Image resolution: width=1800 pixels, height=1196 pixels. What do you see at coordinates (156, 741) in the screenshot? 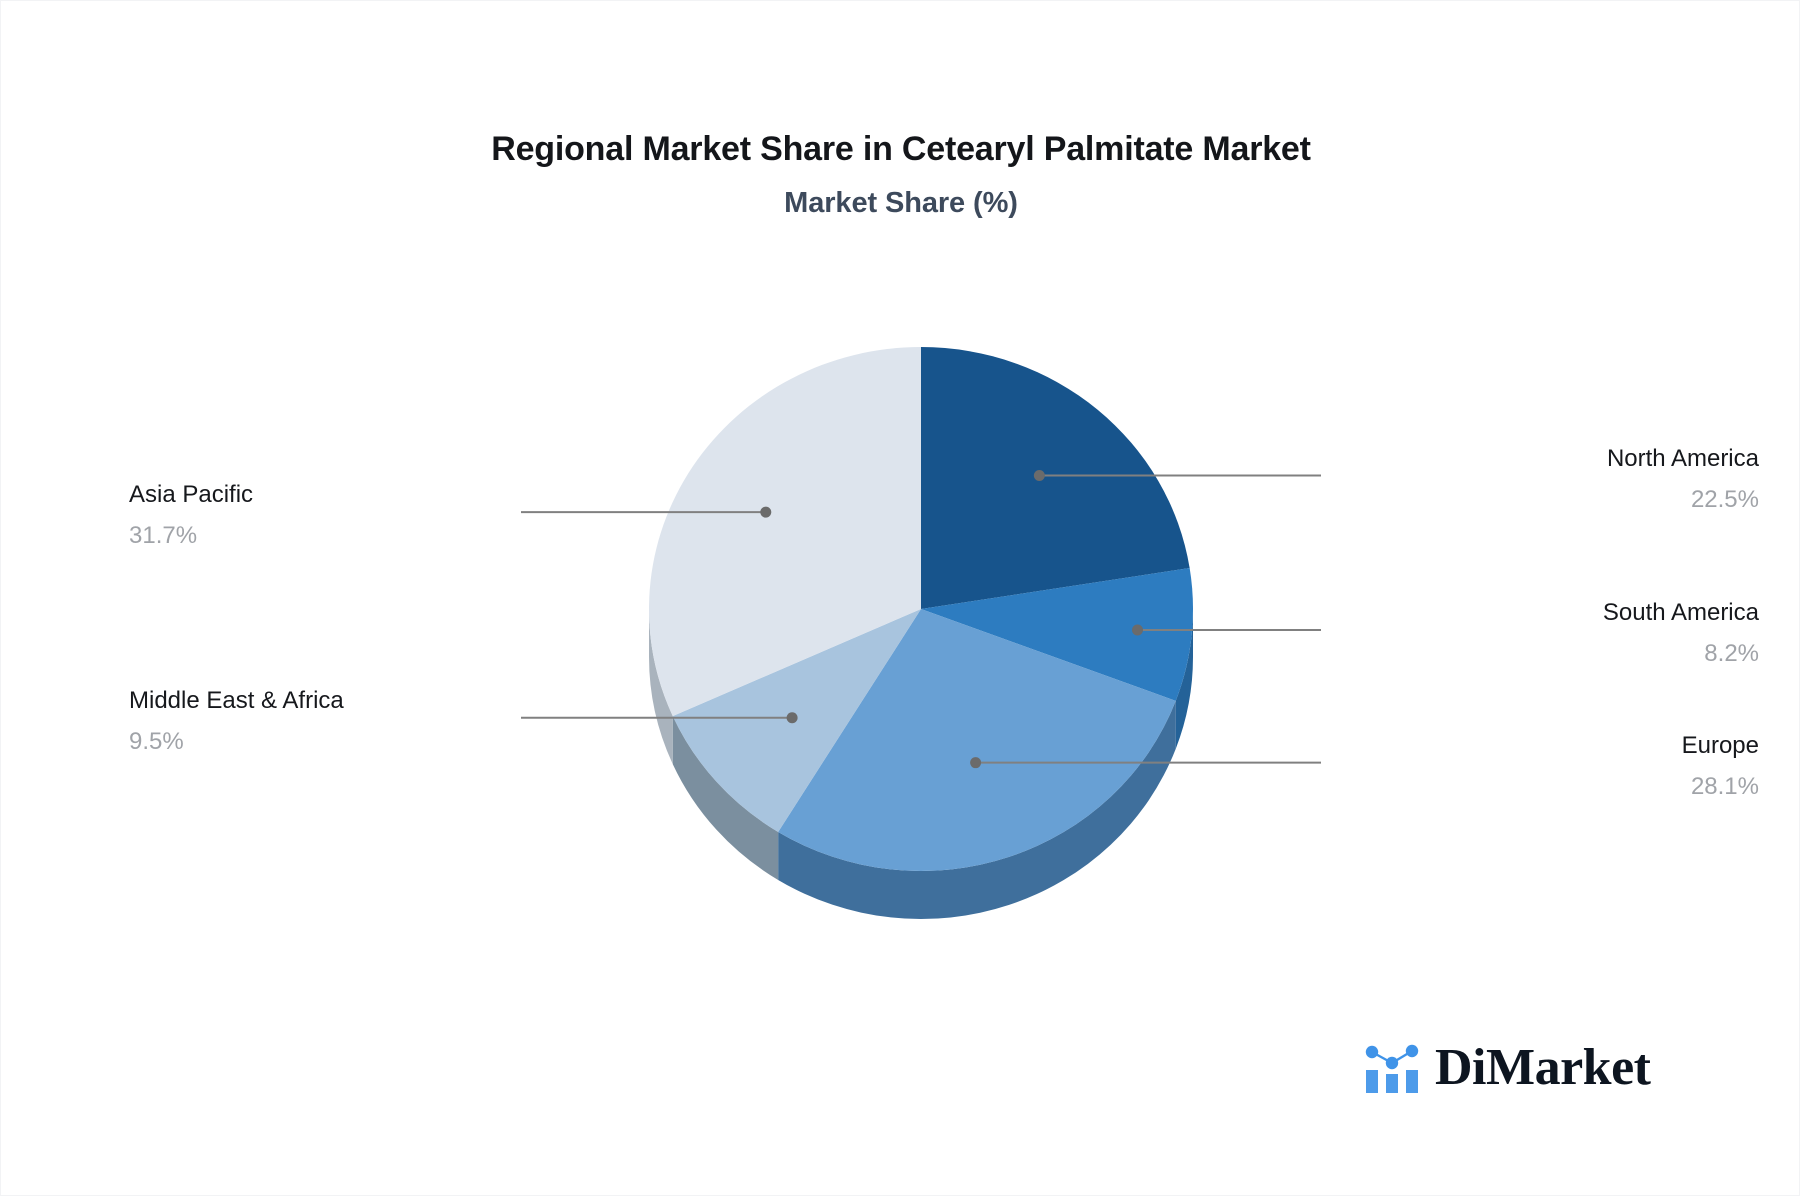
I see `callout-value-middle-east-africa: 9.5%` at bounding box center [156, 741].